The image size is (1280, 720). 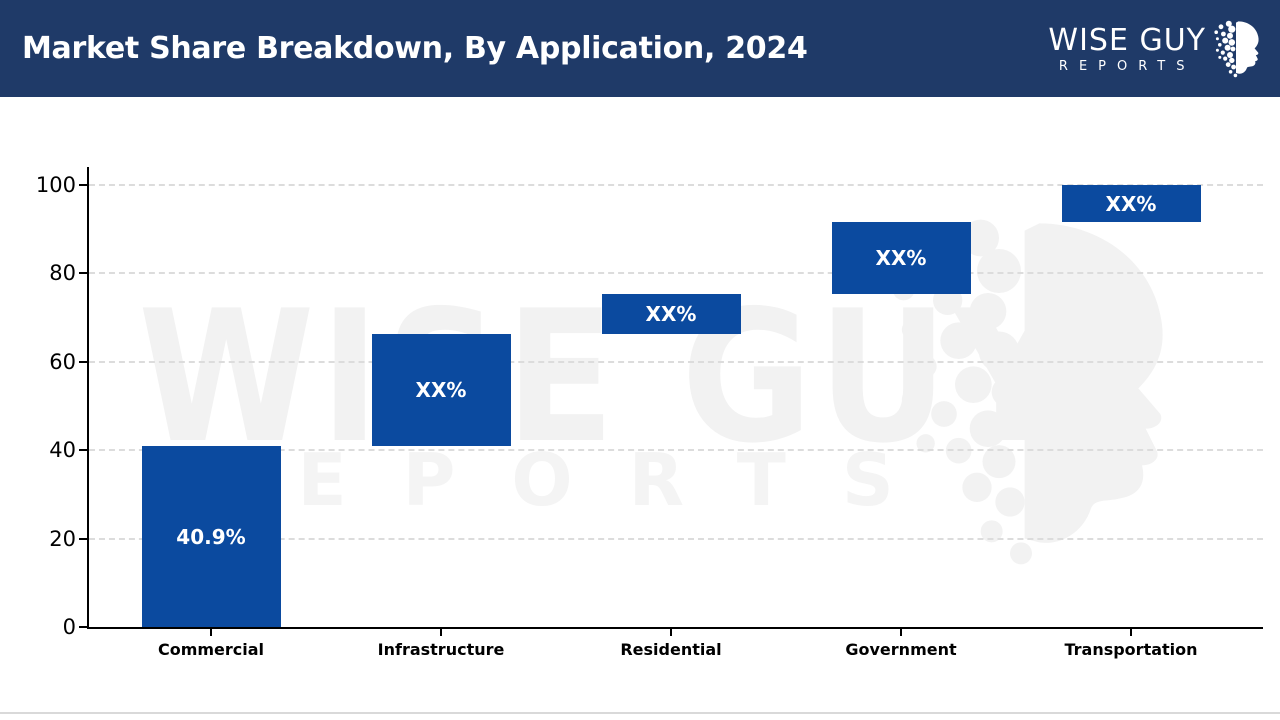 What do you see at coordinates (62, 273) in the screenshot?
I see `y-tick-label-80: 80` at bounding box center [62, 273].